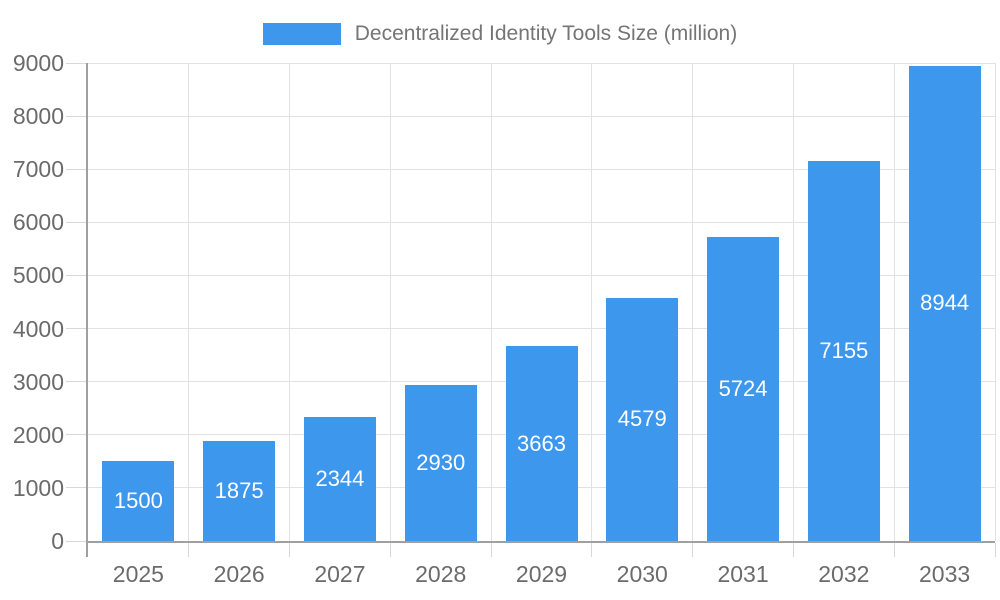 The image size is (1000, 600). I want to click on y-axis-label: 4000, so click(38, 328).